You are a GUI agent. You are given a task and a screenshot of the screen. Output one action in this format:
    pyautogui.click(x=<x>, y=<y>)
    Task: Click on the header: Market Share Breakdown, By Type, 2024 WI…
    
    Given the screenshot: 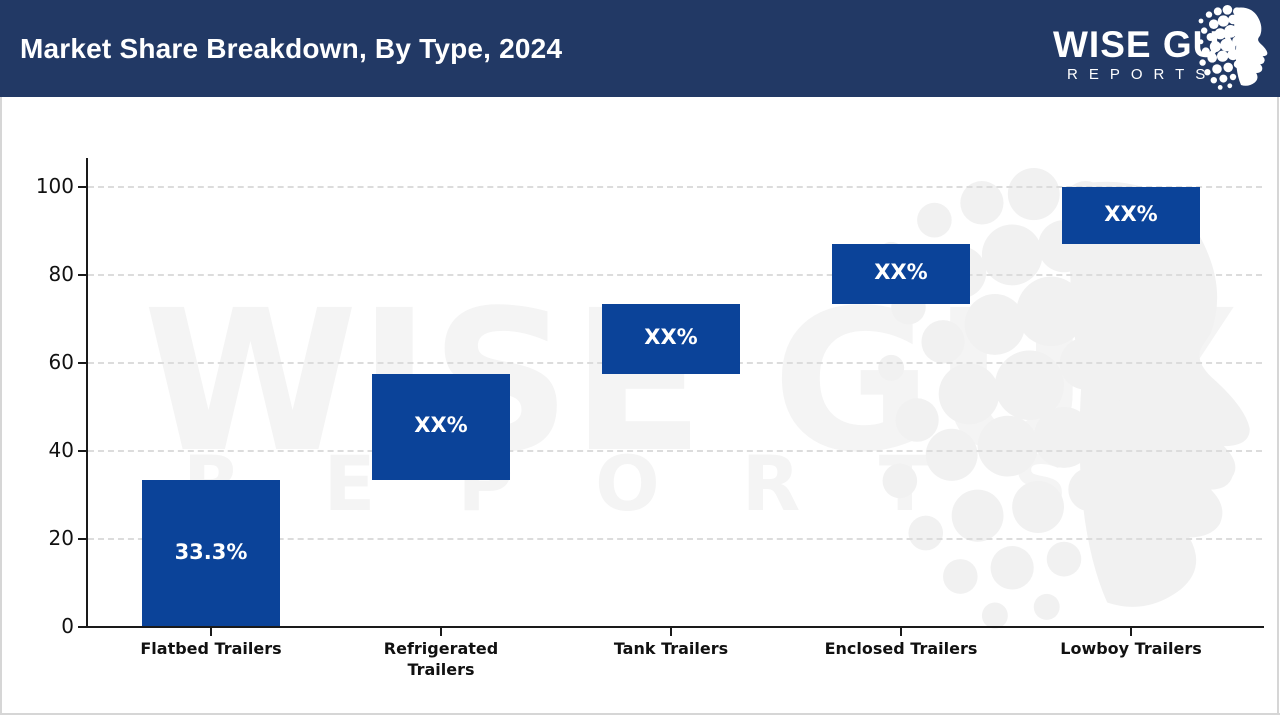 What is the action you would take?
    pyautogui.click(x=640, y=48)
    